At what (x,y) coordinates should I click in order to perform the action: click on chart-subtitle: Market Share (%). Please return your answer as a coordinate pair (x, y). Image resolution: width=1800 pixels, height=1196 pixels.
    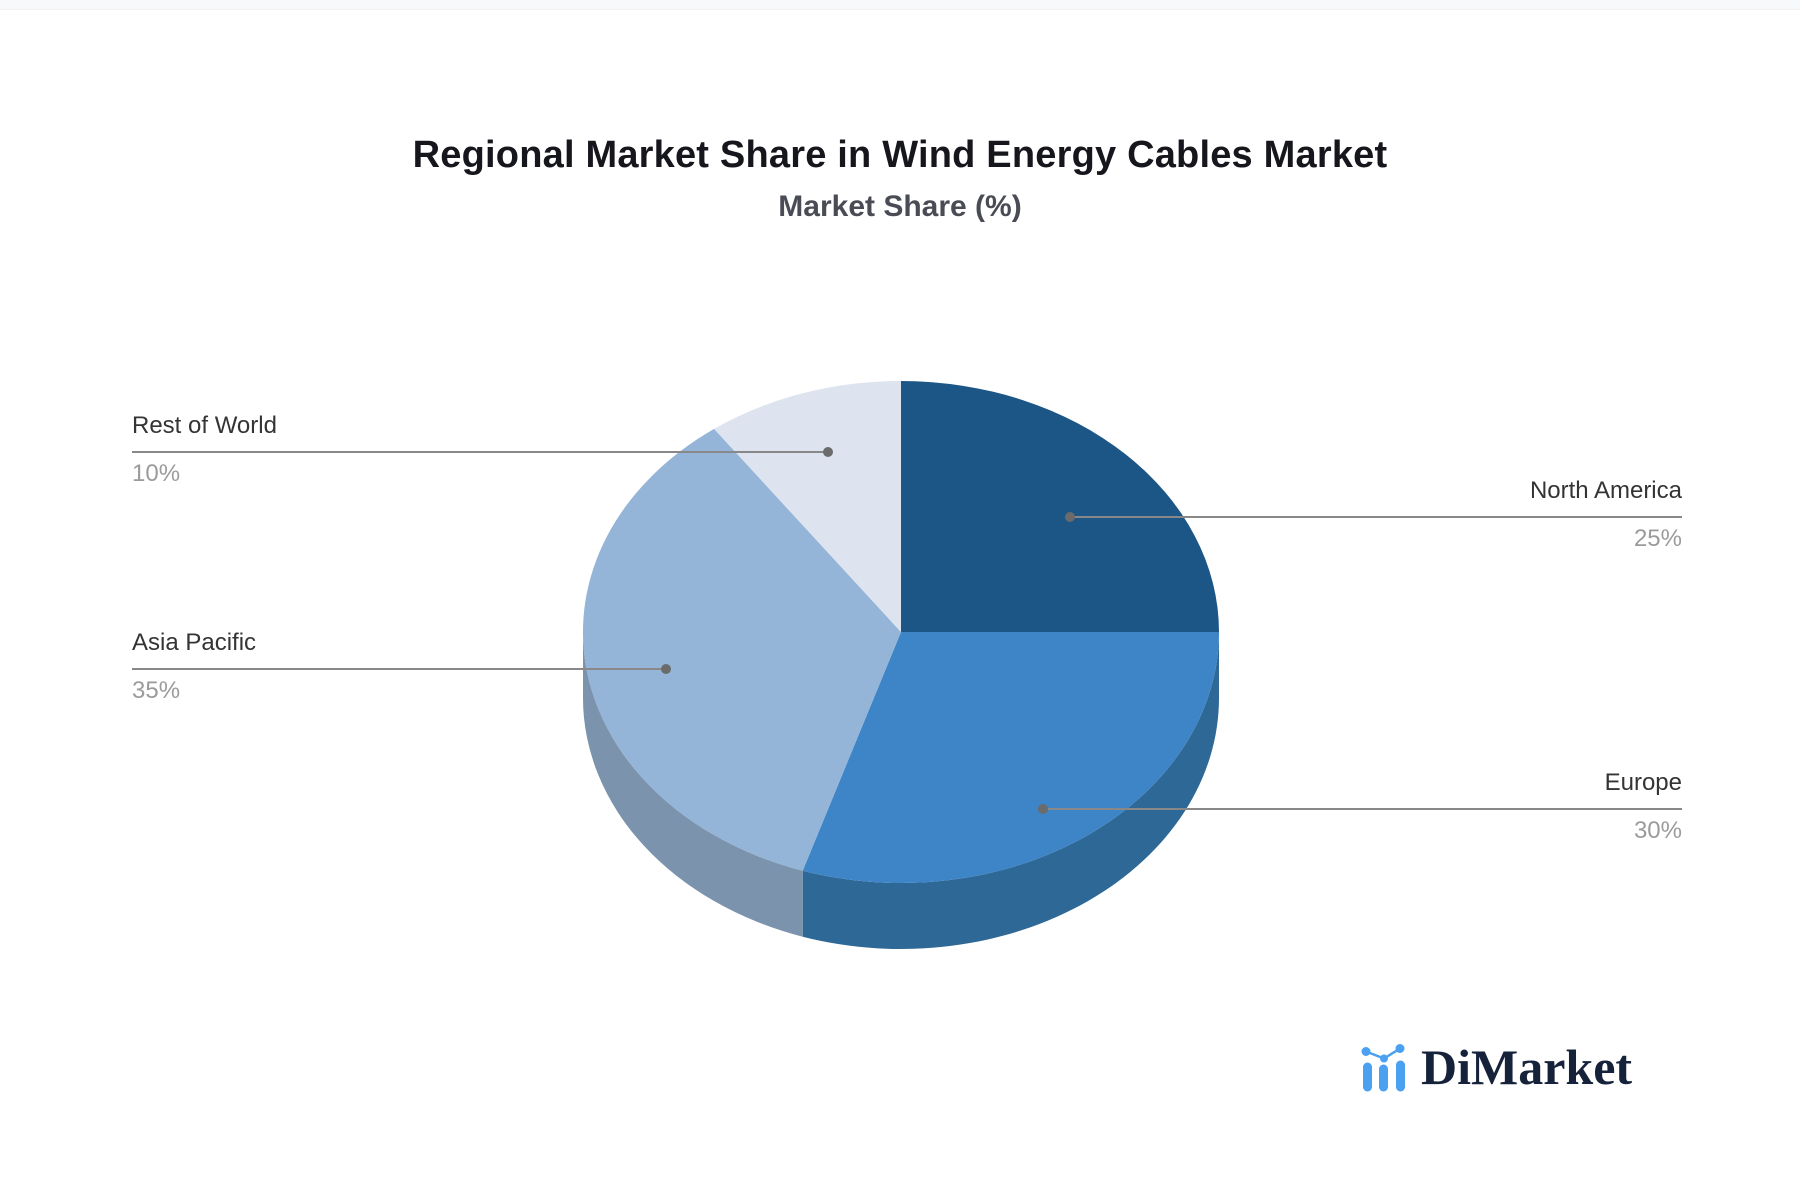
    Looking at the image, I should click on (900, 206).